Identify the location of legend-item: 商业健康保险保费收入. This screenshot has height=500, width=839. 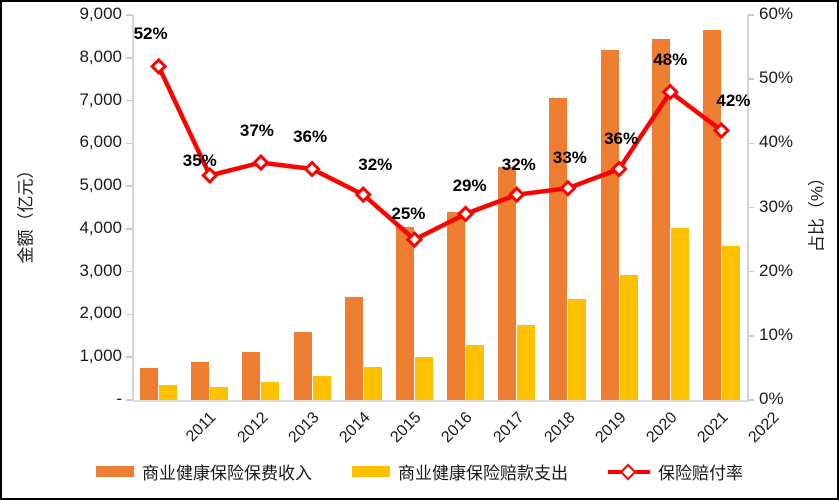
(204, 471).